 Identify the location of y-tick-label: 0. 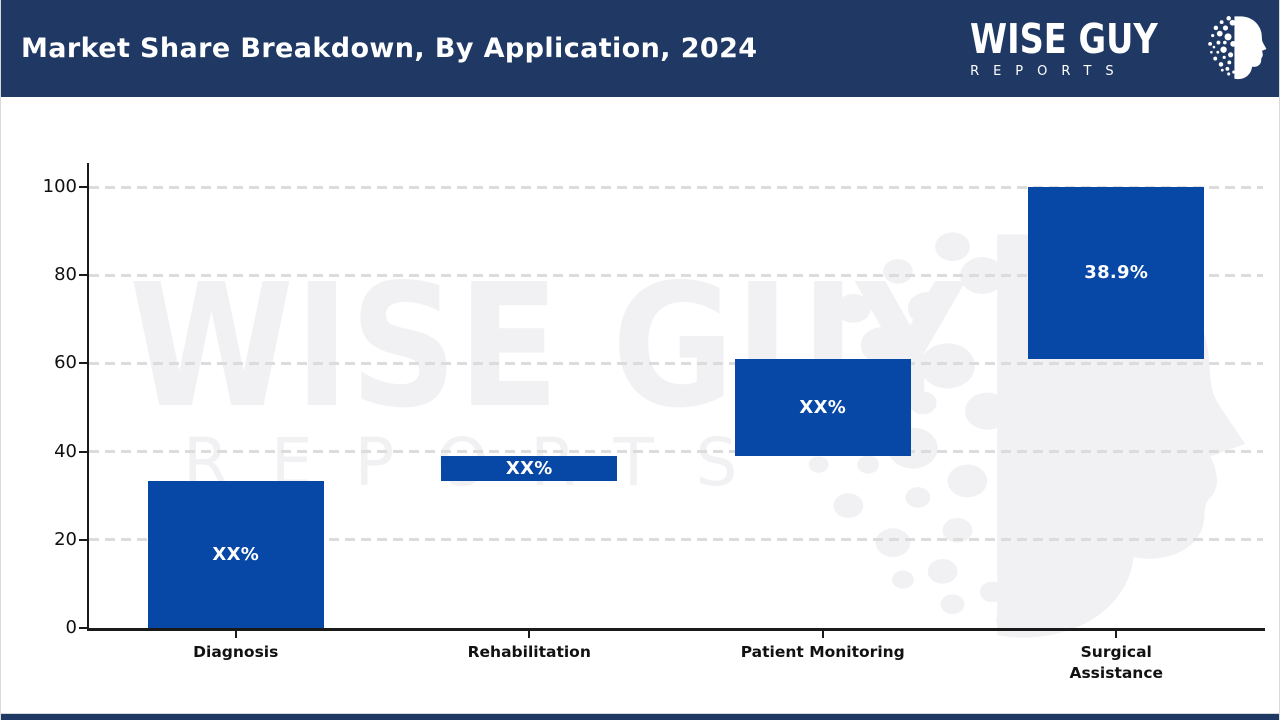
(71, 627).